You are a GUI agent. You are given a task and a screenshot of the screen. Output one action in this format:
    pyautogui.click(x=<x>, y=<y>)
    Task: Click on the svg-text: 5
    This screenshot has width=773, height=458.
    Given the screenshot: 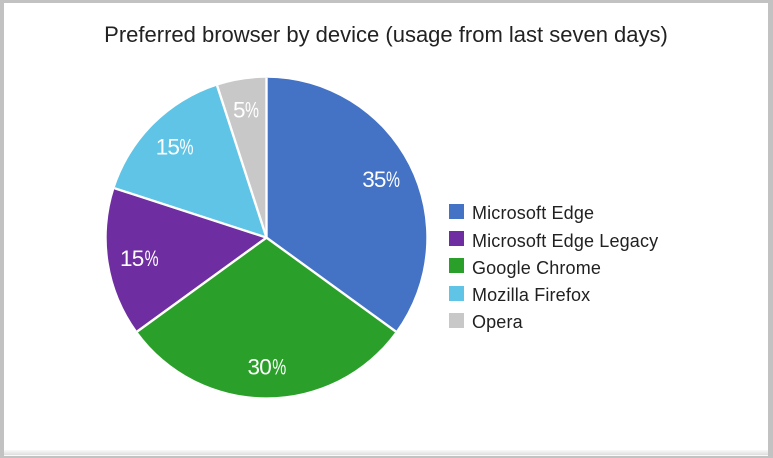 What is the action you would take?
    pyautogui.click(x=239, y=109)
    